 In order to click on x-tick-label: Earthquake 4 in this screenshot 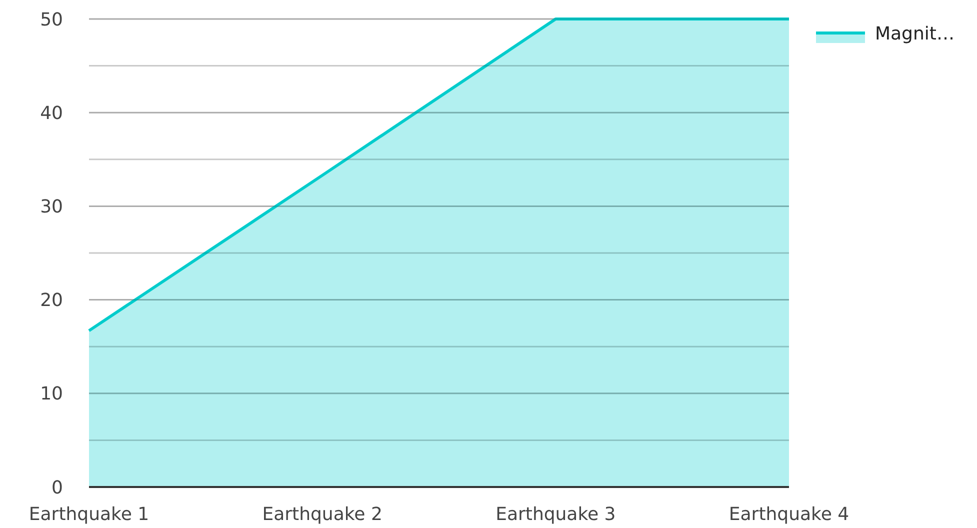, I will do `click(789, 514)`.